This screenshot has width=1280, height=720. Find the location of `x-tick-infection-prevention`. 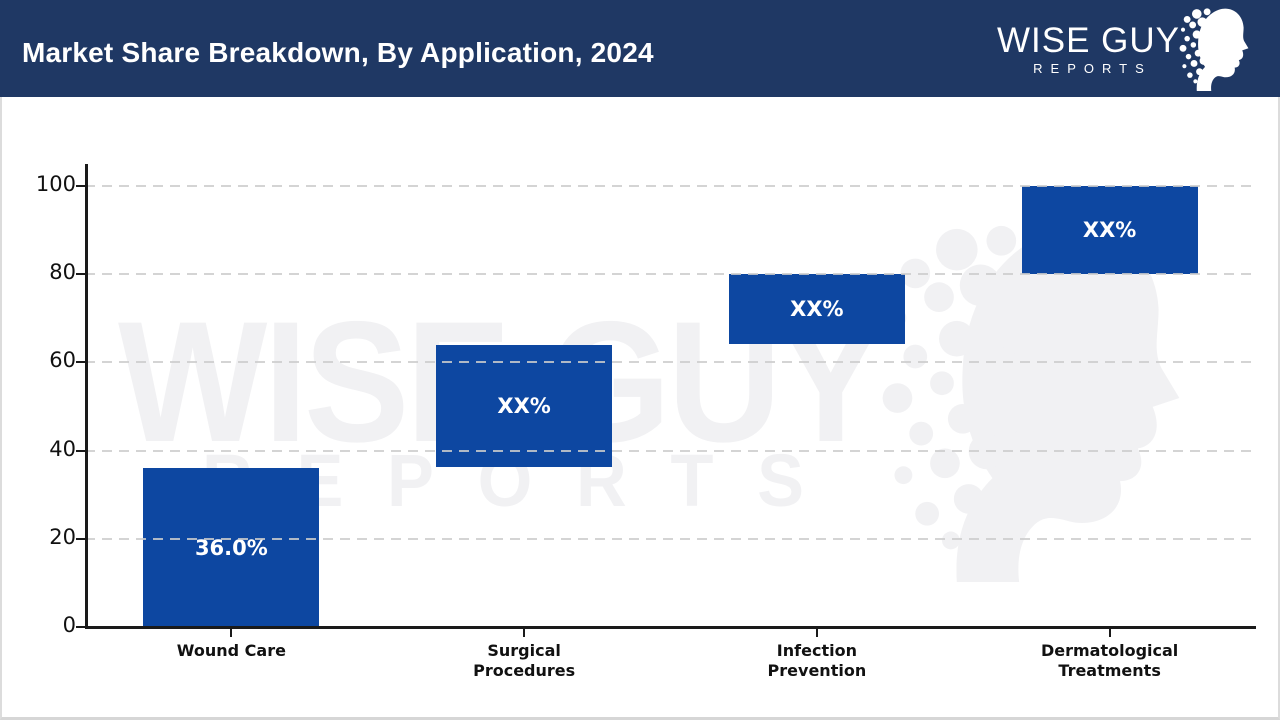

x-tick-infection-prevention is located at coordinates (816, 633).